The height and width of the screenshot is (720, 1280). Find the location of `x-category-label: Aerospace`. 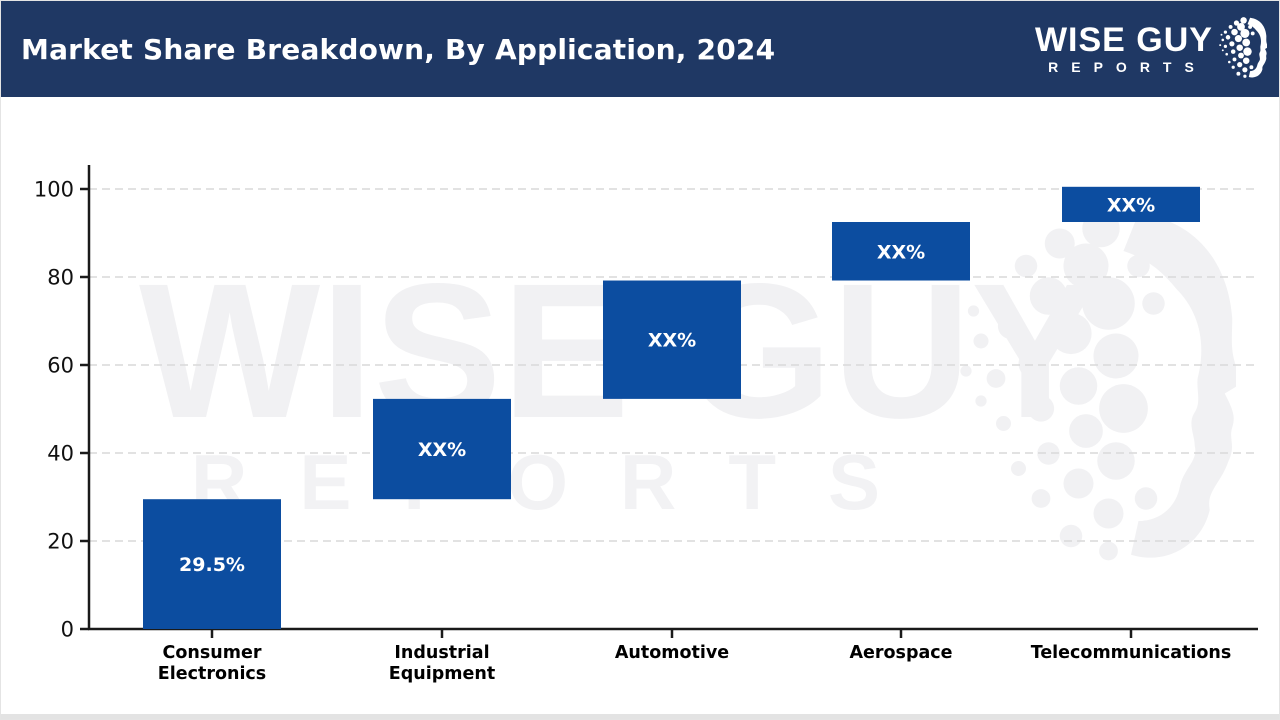

x-category-label: Aerospace is located at coordinates (900, 653).